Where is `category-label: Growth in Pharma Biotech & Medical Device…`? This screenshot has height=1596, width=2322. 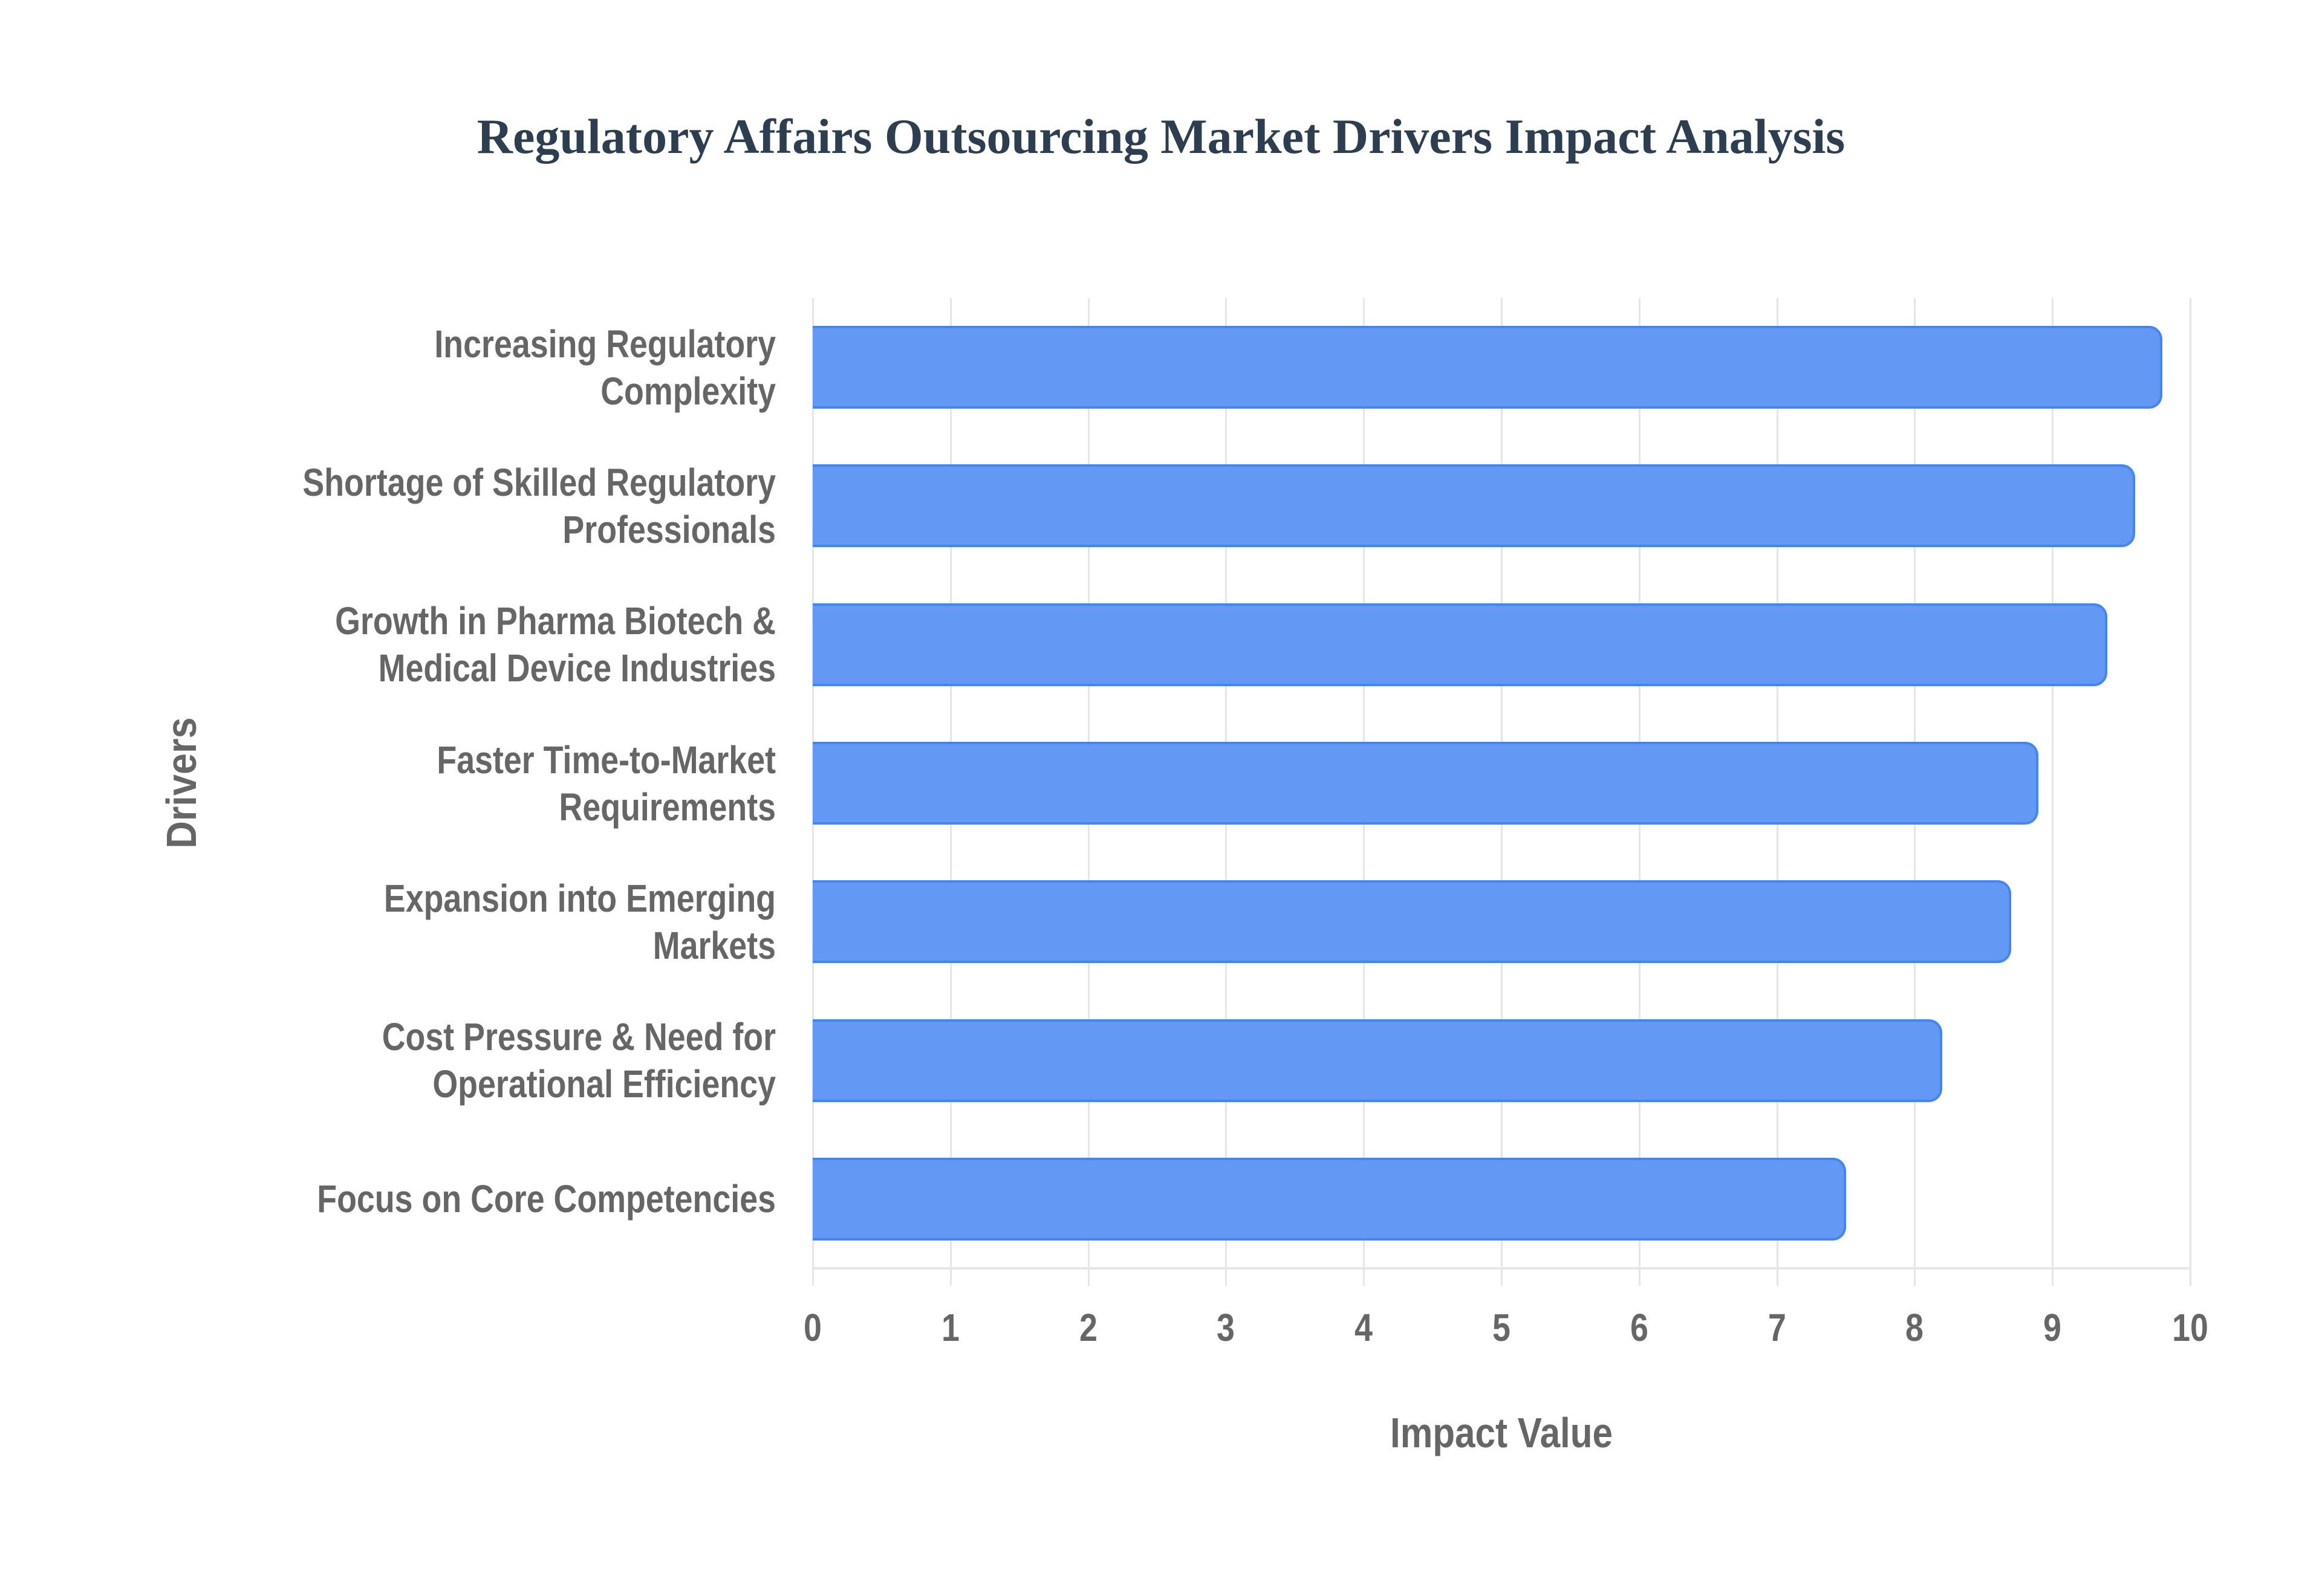
category-label: Growth in Pharma Biotech & Medical Device… is located at coordinates (555, 644).